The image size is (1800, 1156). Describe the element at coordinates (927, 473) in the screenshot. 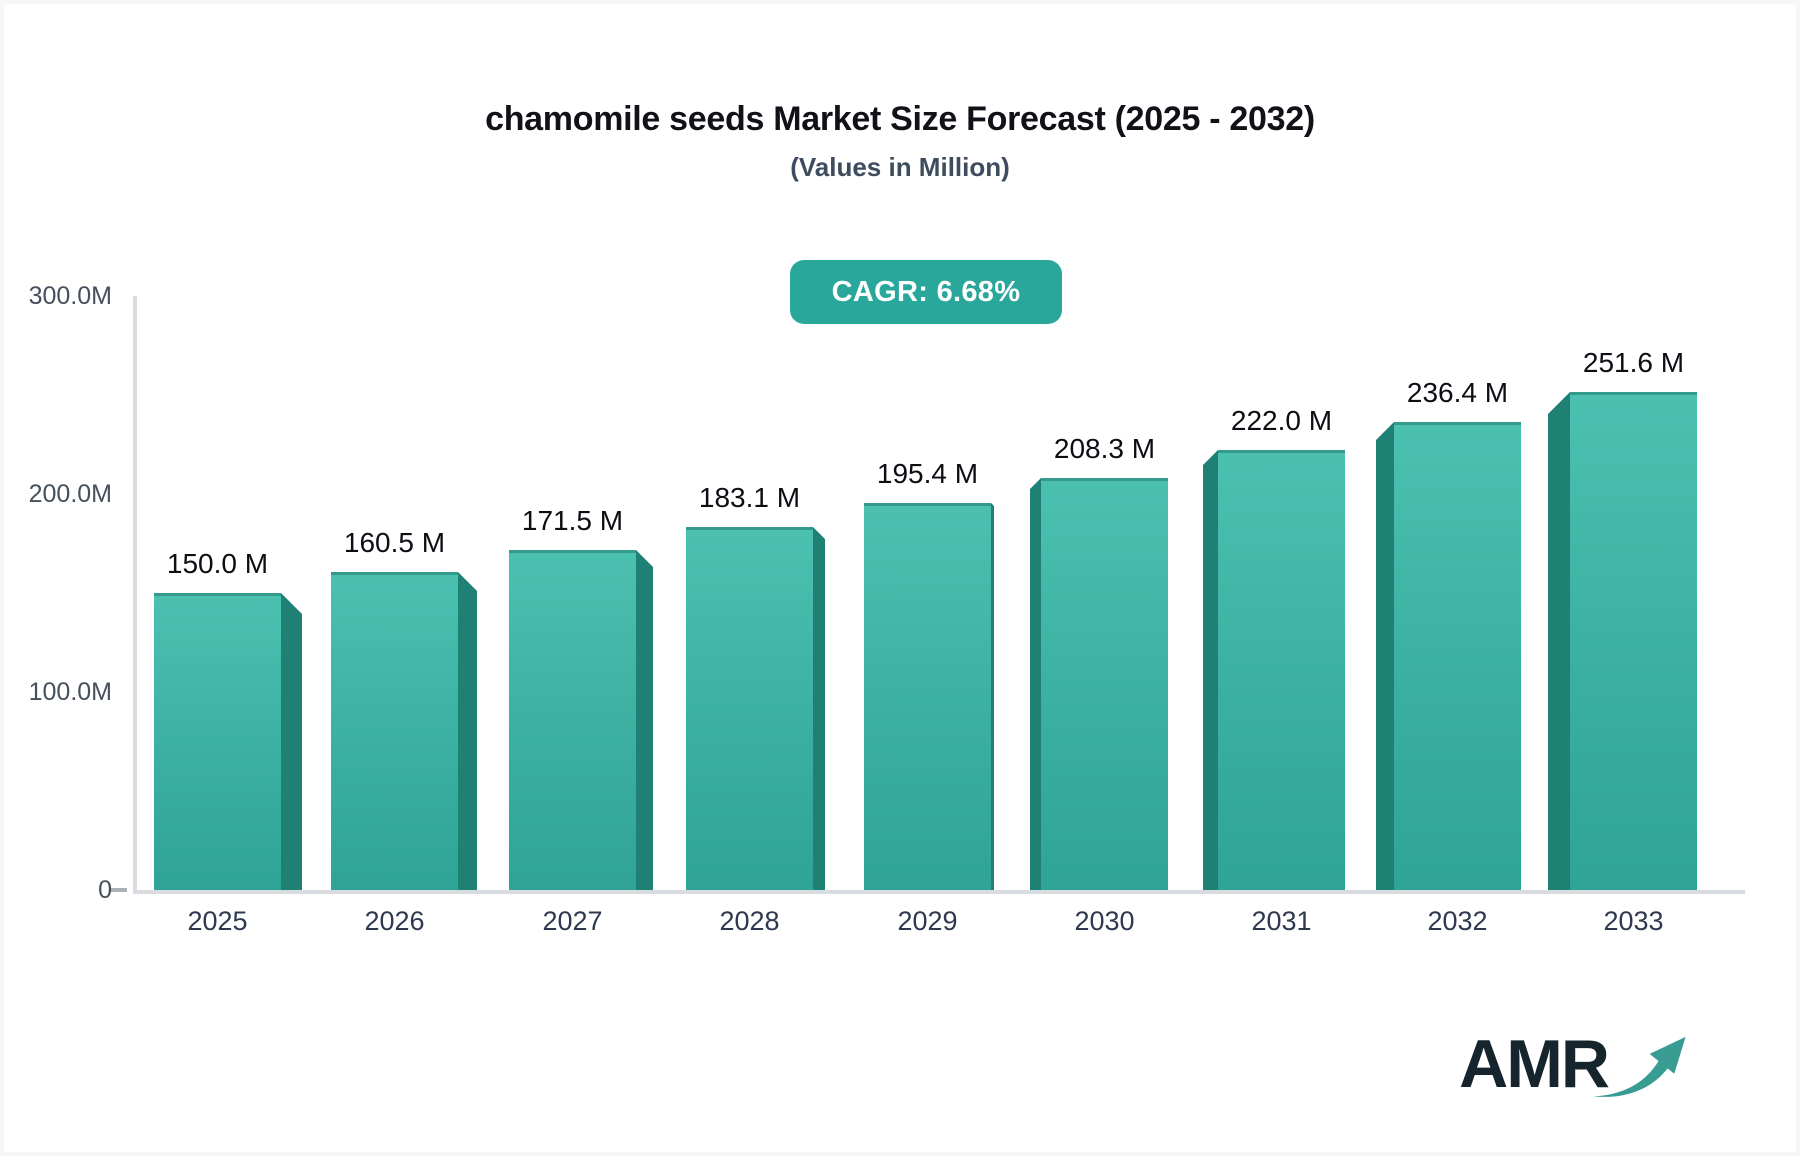

I see `bar-value-label-2029: 195.4 M` at that location.